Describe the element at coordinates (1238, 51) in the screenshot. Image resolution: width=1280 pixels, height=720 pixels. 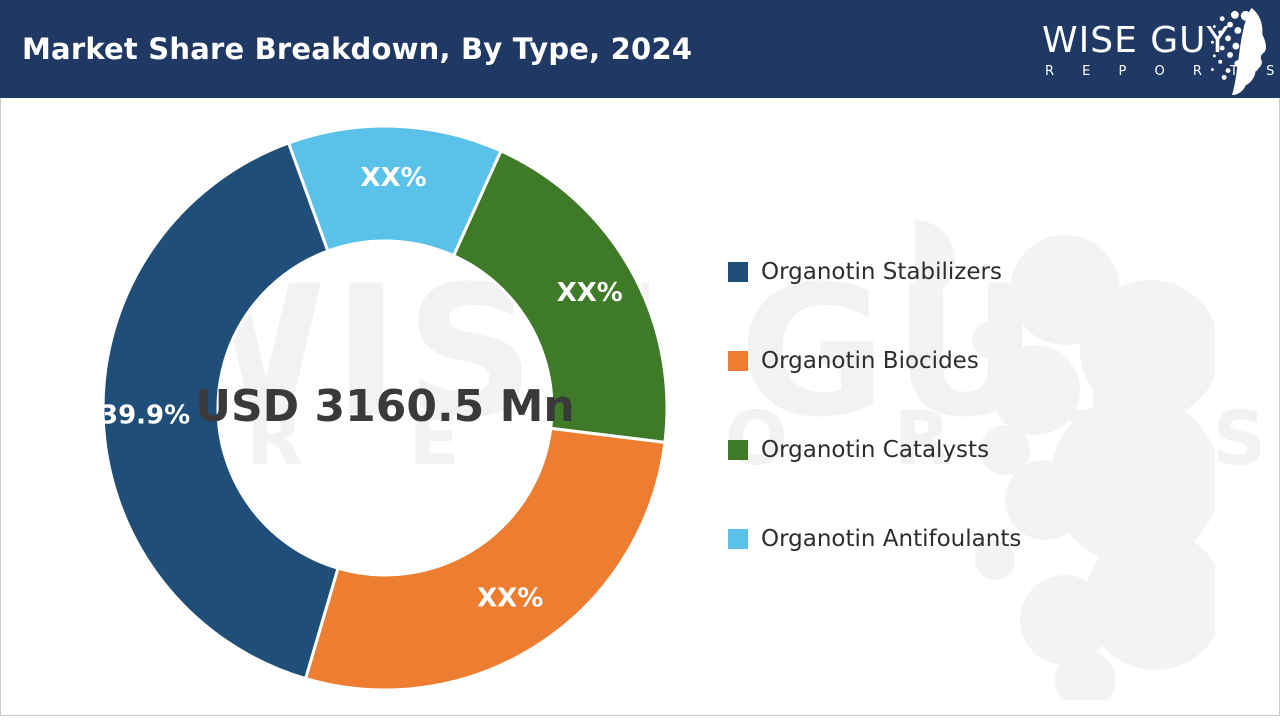
I see `logo-face-icon` at that location.